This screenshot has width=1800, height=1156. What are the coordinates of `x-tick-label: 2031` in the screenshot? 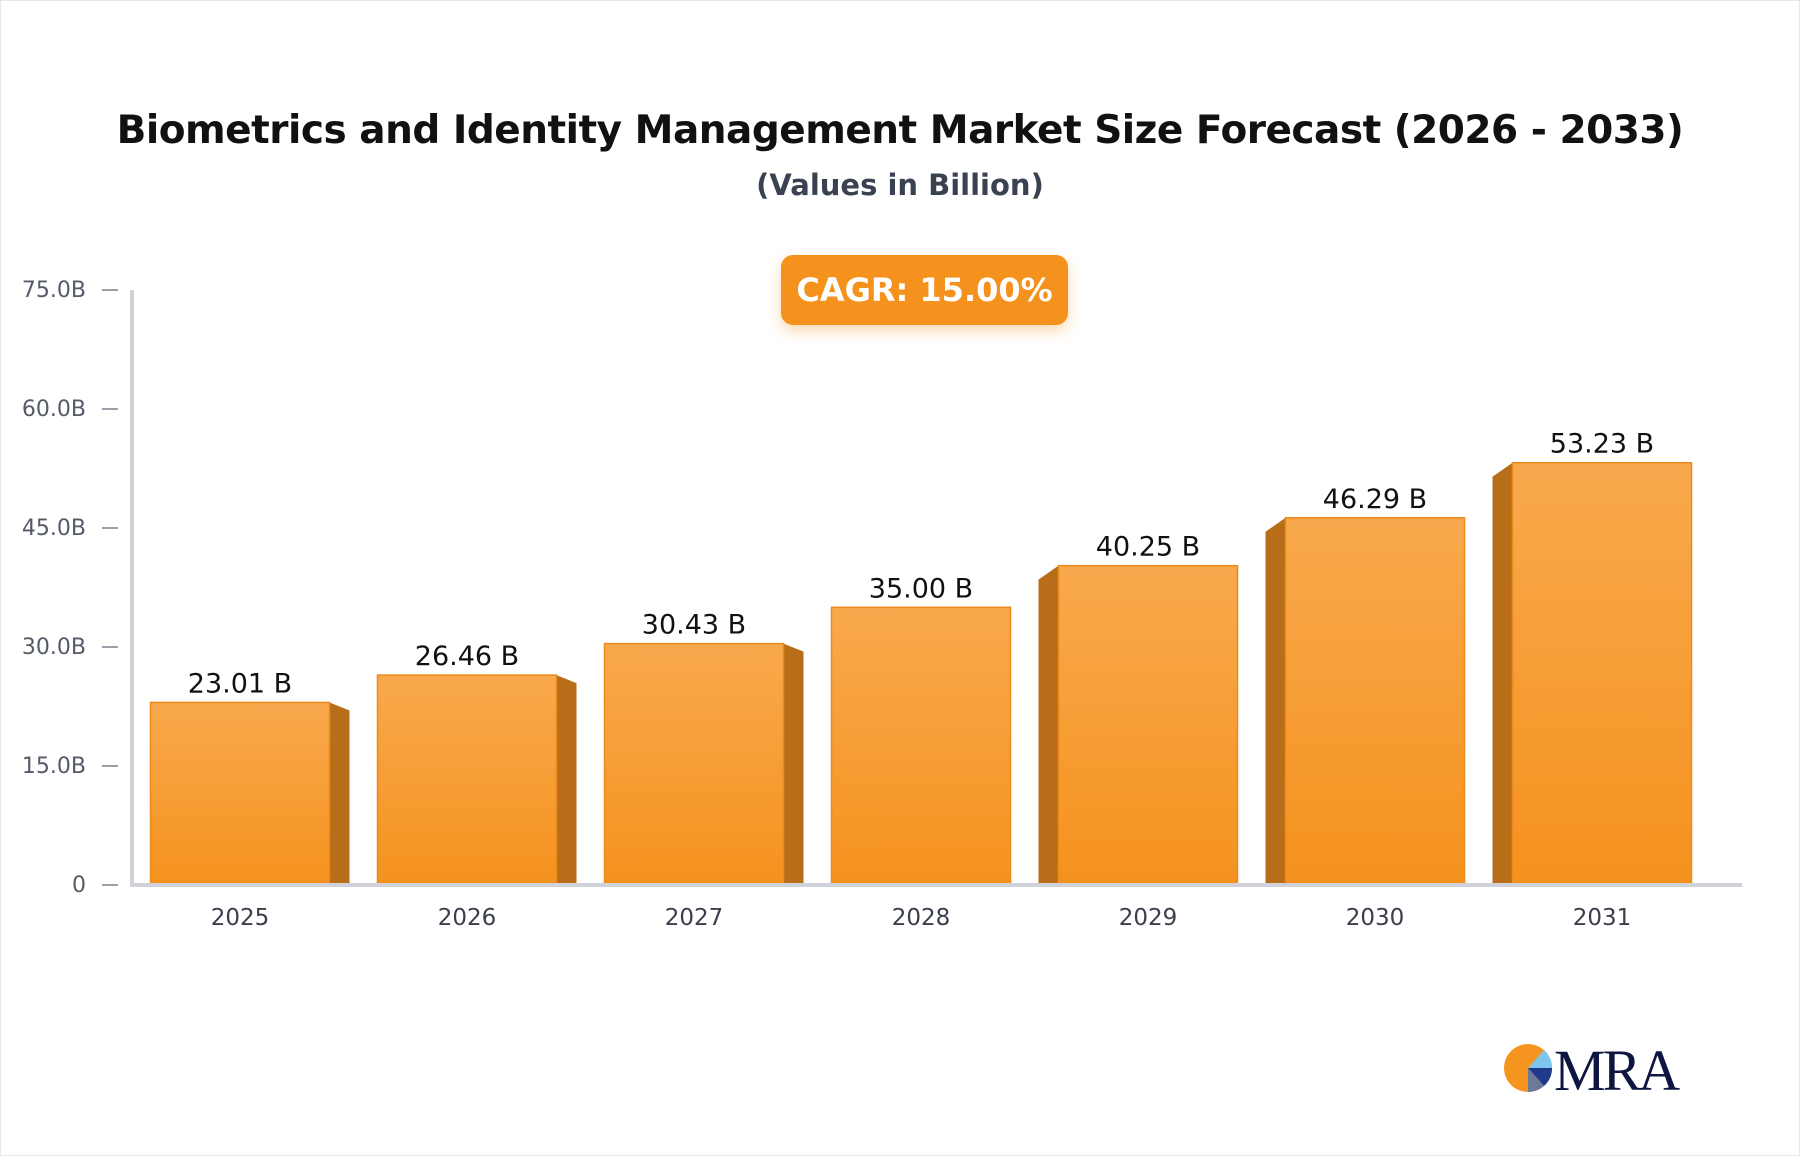 It's located at (1602, 918).